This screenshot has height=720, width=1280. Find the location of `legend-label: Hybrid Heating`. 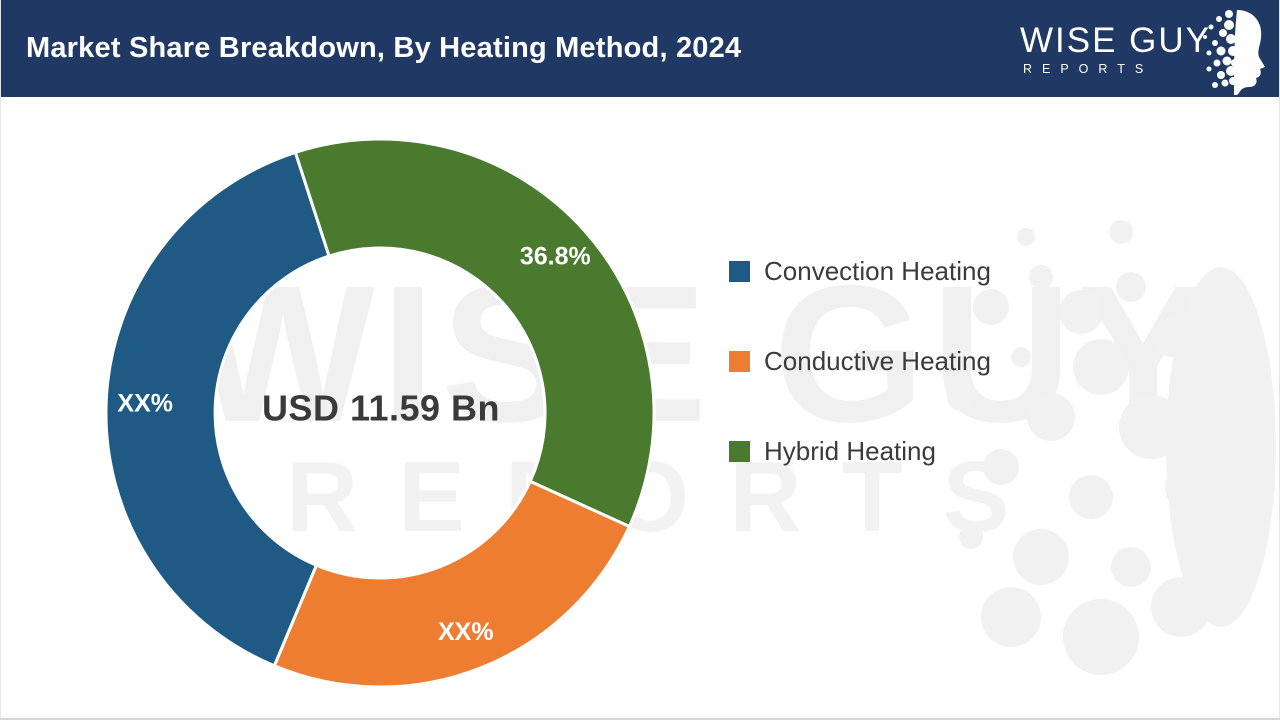

legend-label: Hybrid Heating is located at coordinates (850, 450).